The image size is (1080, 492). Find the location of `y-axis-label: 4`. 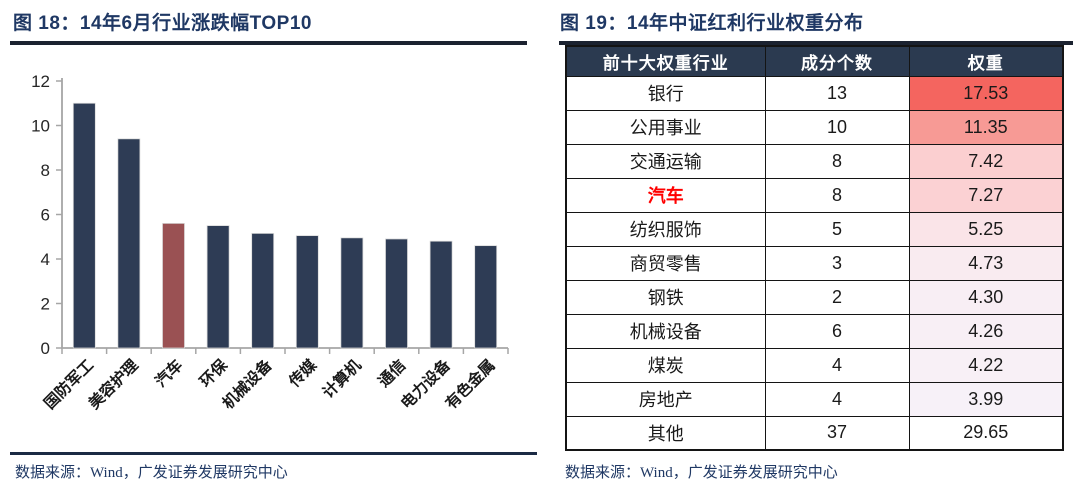

y-axis-label: 4 is located at coordinates (45, 259).